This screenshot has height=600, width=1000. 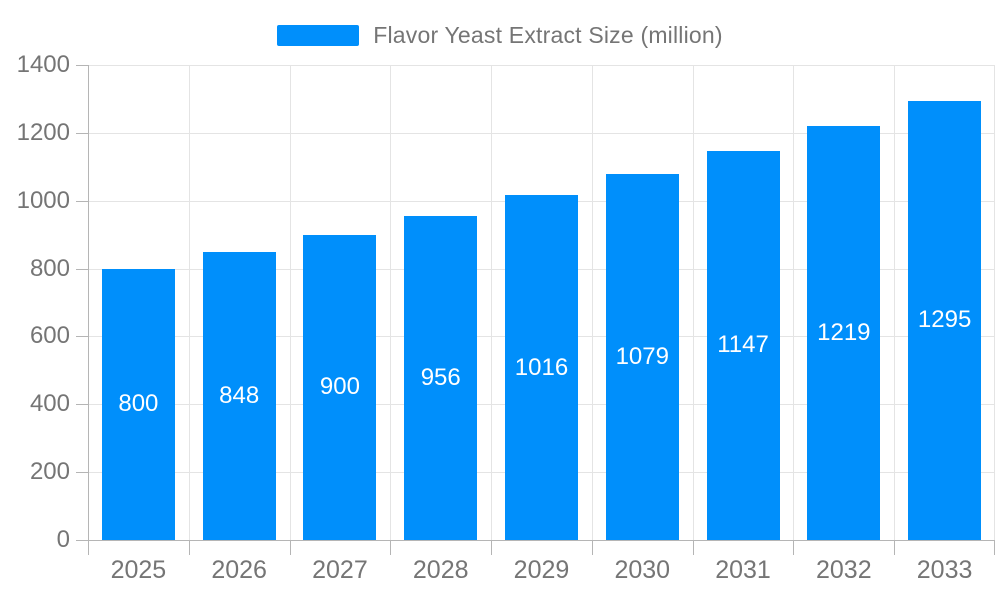 I want to click on y-axis-label: 400, so click(x=49, y=404).